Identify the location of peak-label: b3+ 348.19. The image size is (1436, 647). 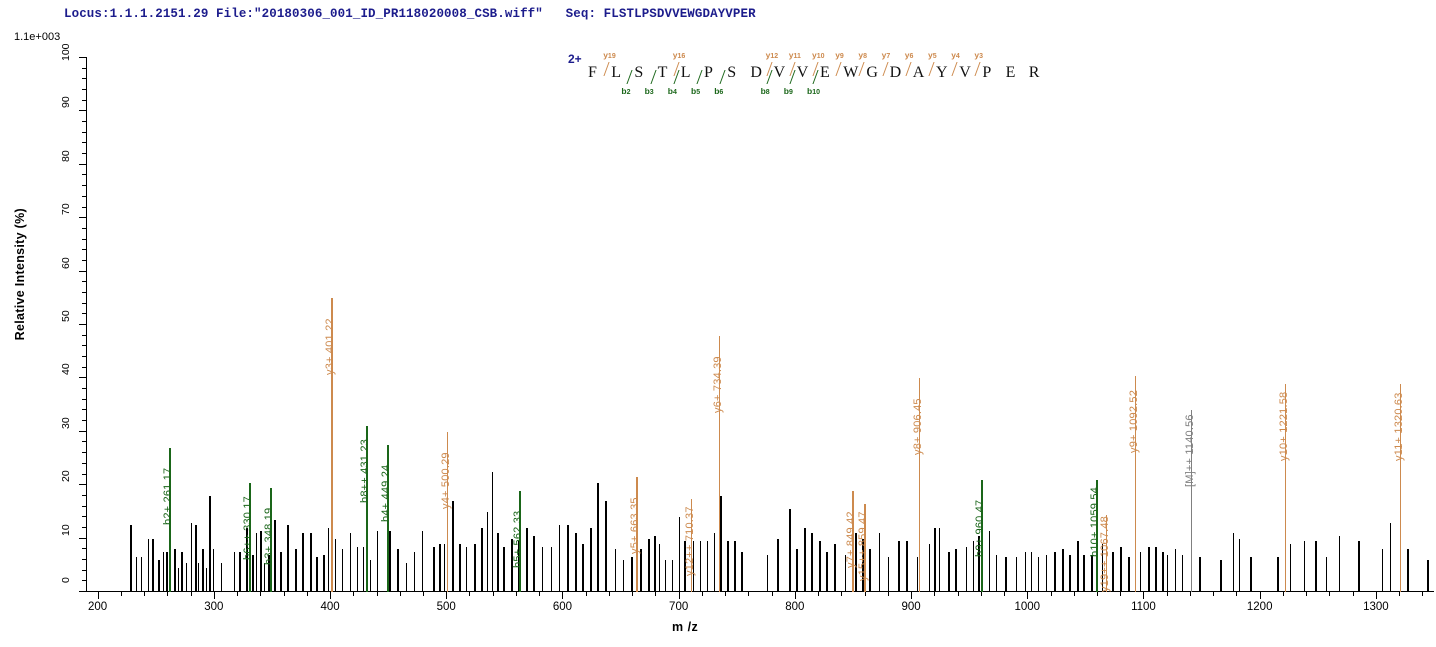
(268, 536).